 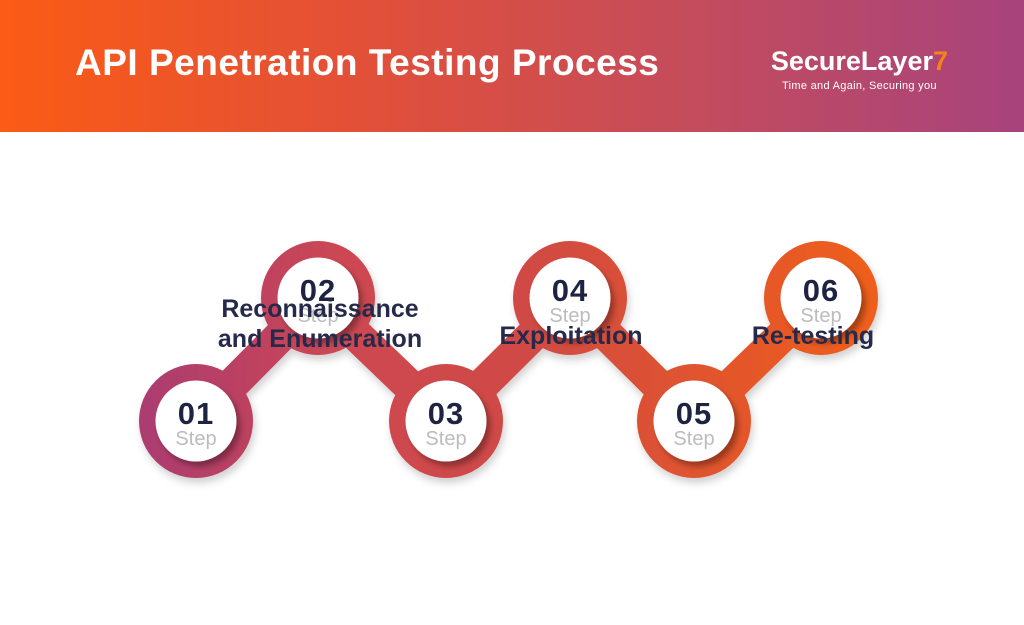 I want to click on step-word-03: Step, so click(x=445, y=439).